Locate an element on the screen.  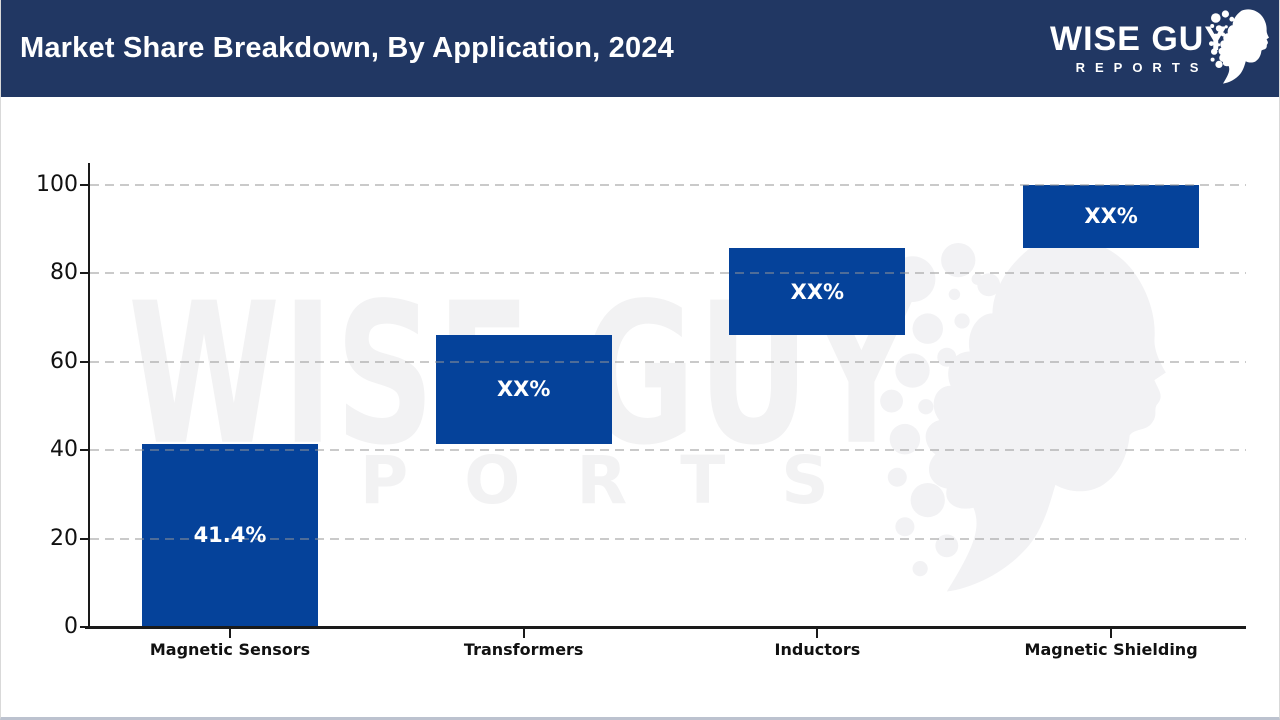
y-tick-label-80: 80 is located at coordinates (64, 272).